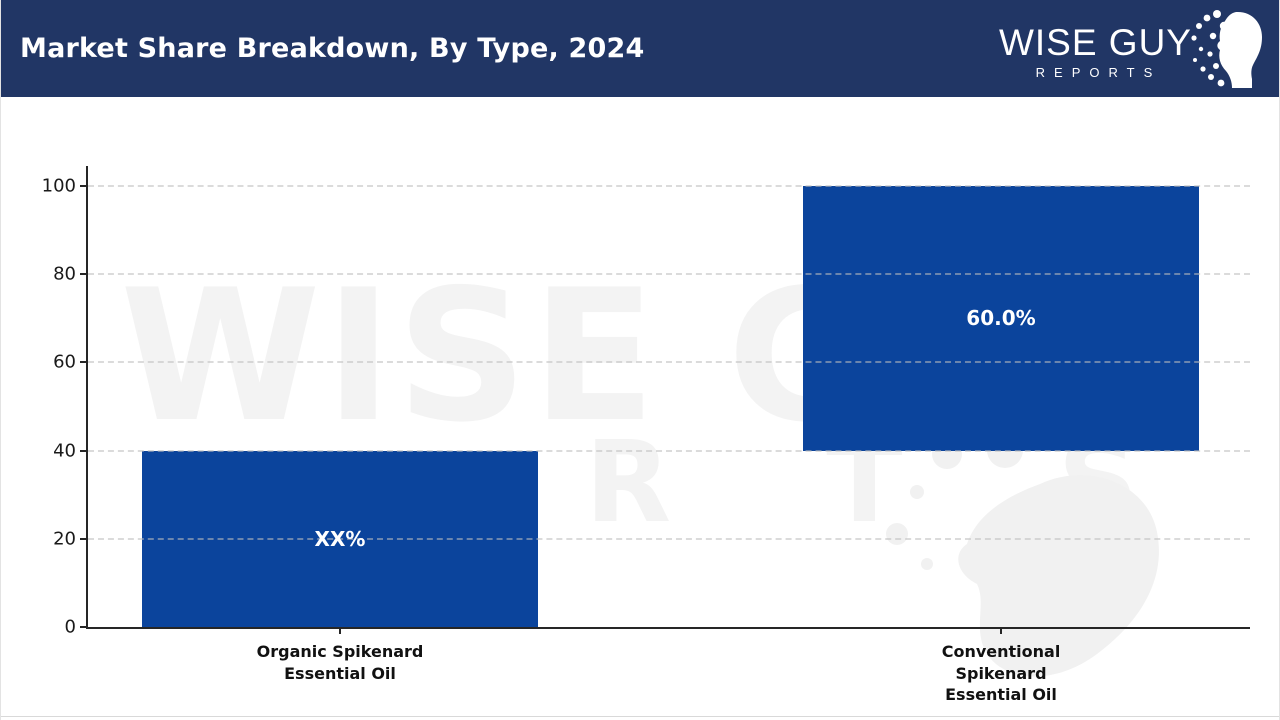 The height and width of the screenshot is (720, 1280). What do you see at coordinates (668, 628) in the screenshot?
I see `x-axis-spine` at bounding box center [668, 628].